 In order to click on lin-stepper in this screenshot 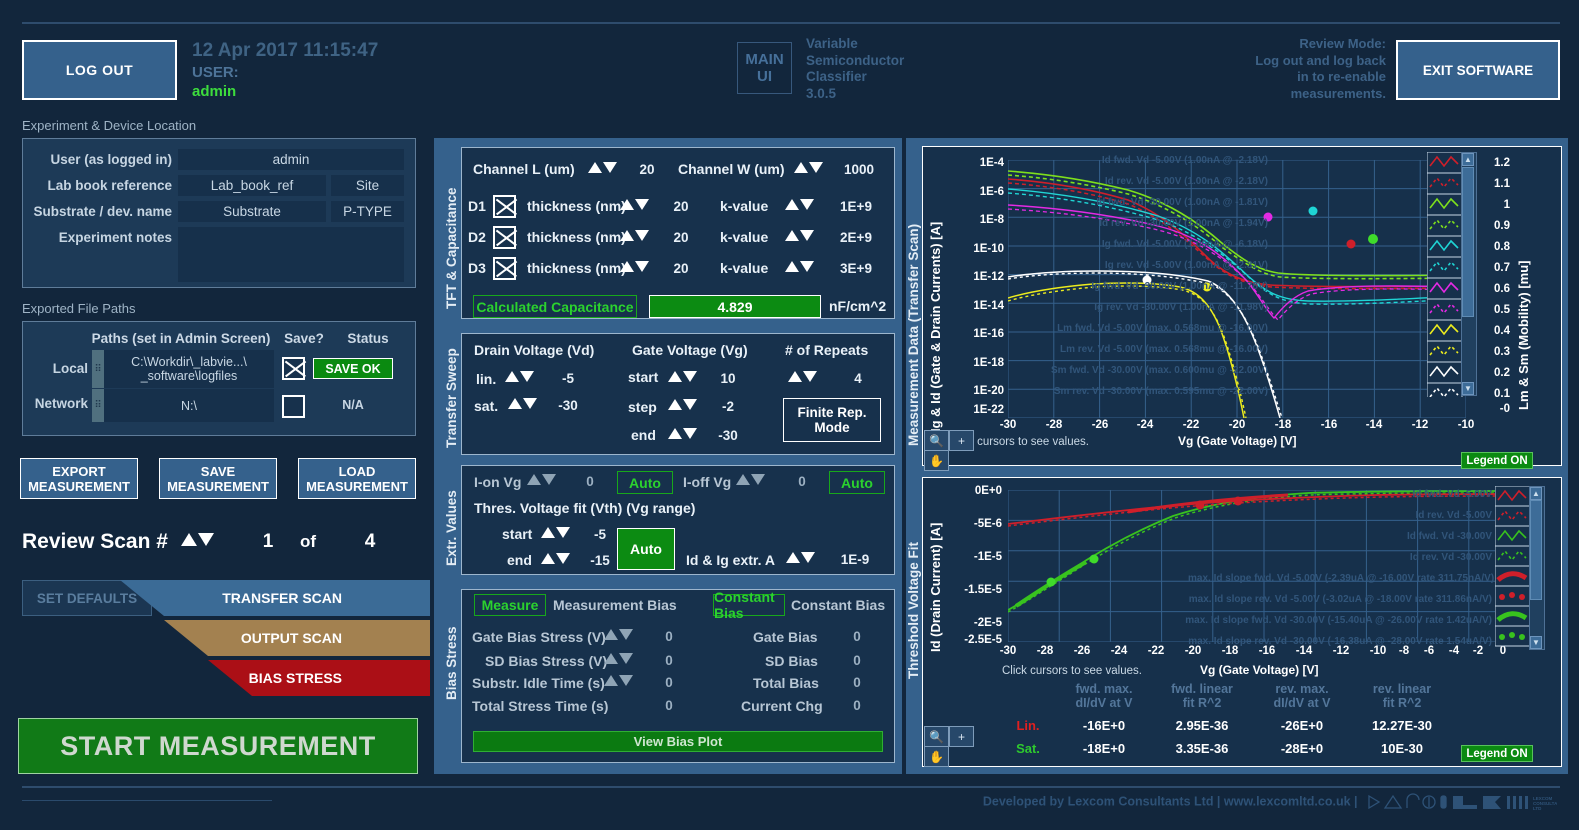, I will do `click(519, 376)`.